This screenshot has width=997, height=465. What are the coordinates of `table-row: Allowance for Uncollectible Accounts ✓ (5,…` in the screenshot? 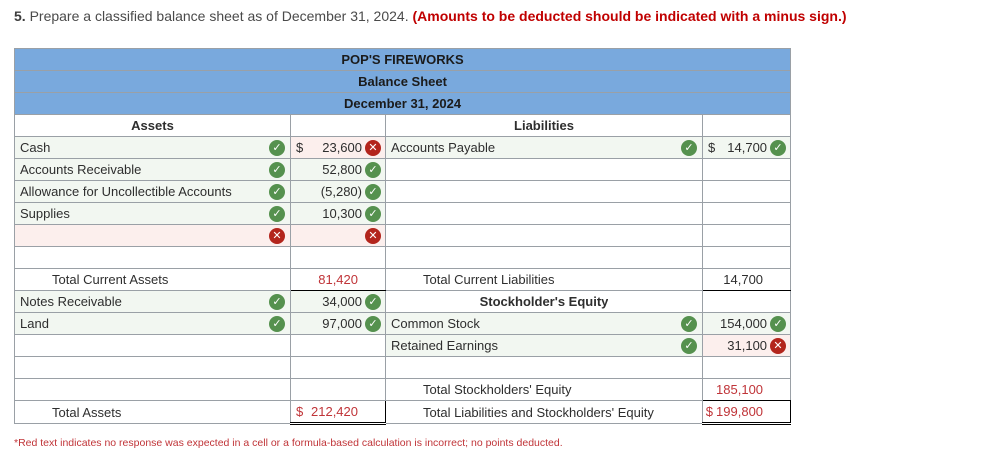 It's located at (403, 191).